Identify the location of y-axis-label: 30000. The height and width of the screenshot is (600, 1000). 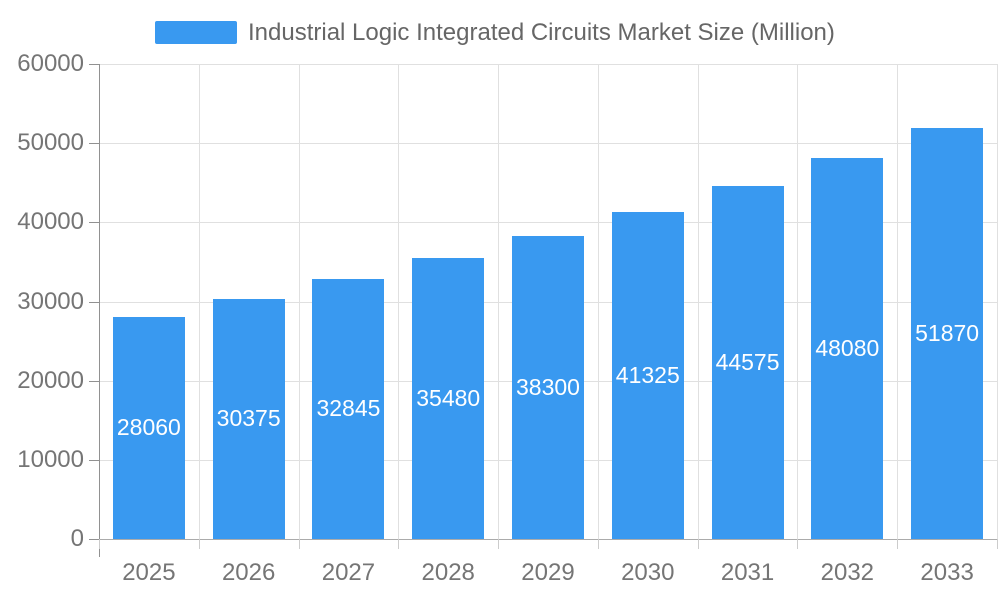
(50, 301).